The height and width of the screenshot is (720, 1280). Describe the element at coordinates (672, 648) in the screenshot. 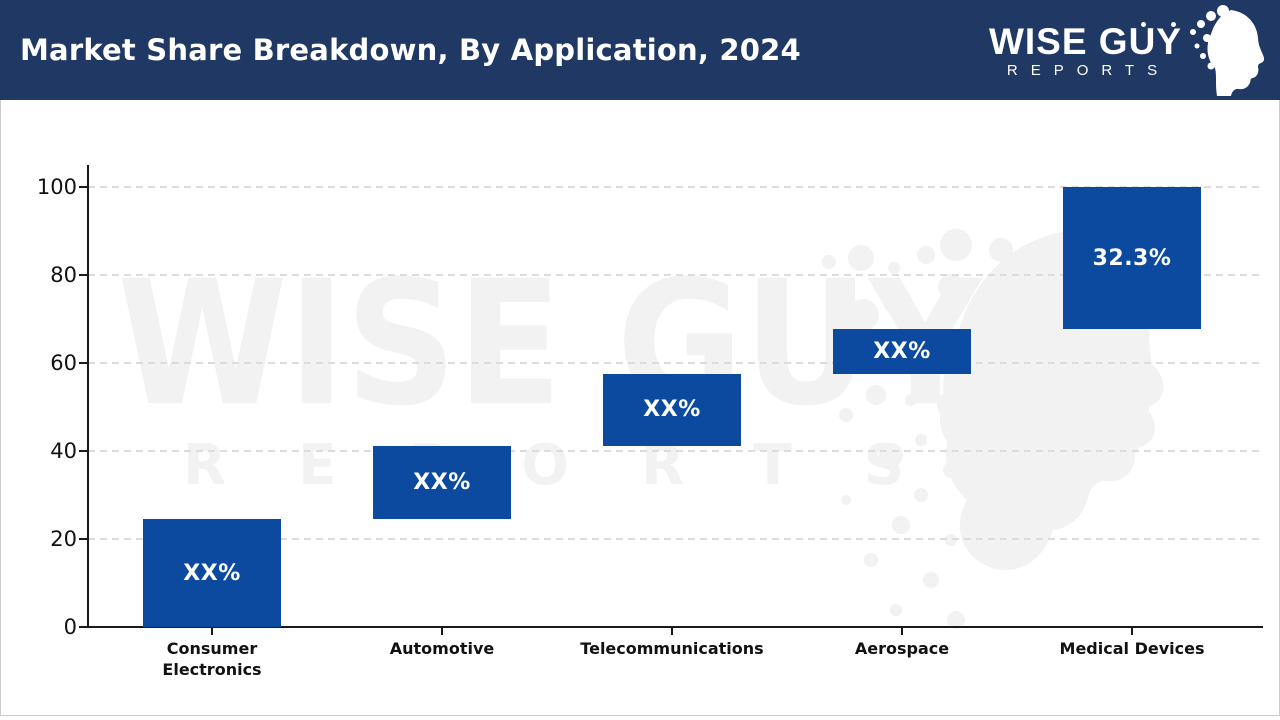

I see `x-category-label: Telecommunications` at that location.